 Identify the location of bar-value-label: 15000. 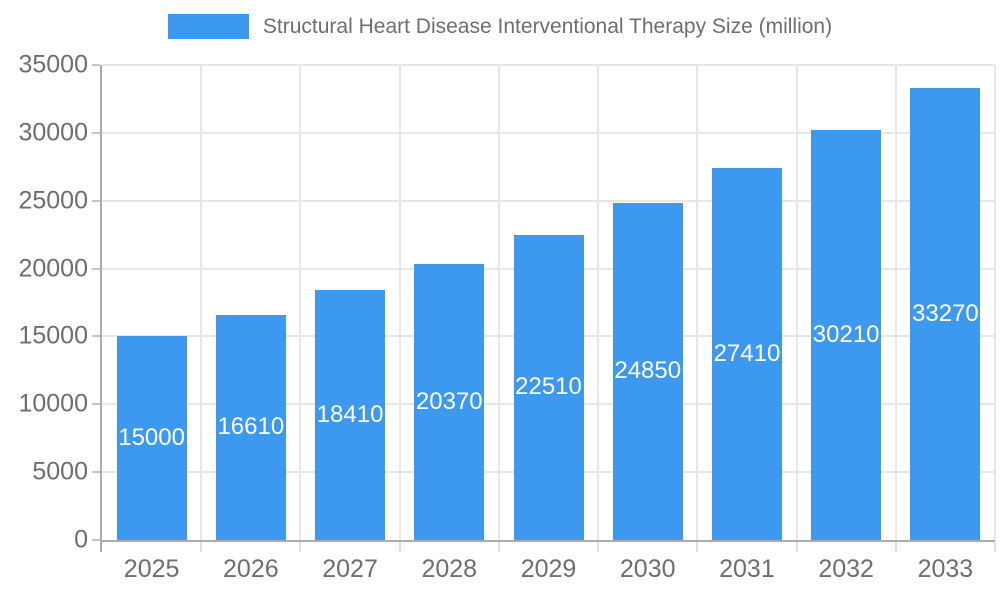
(151, 438).